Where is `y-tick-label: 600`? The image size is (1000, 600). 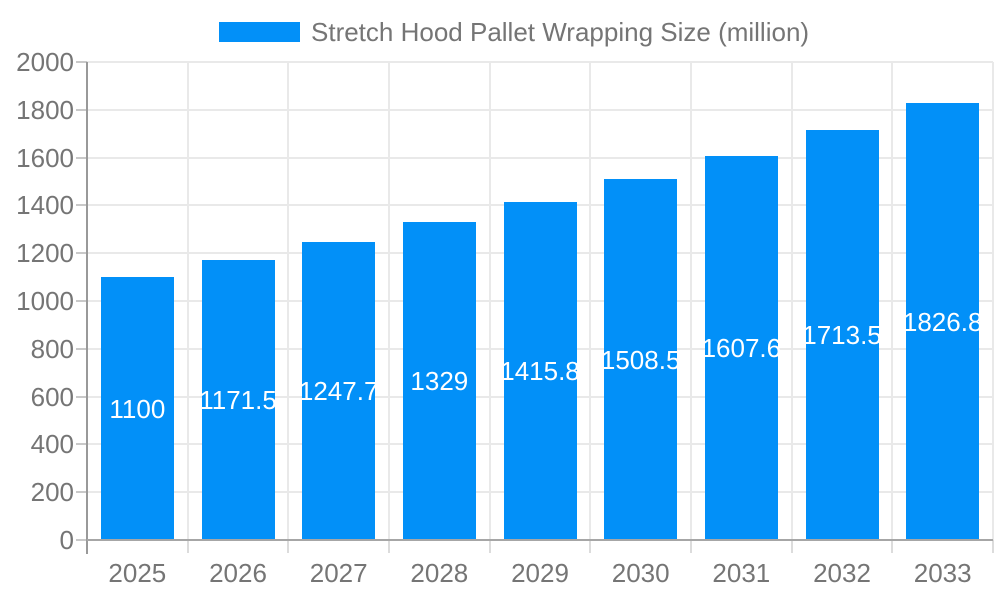
y-tick-label: 600 is located at coordinates (52, 396).